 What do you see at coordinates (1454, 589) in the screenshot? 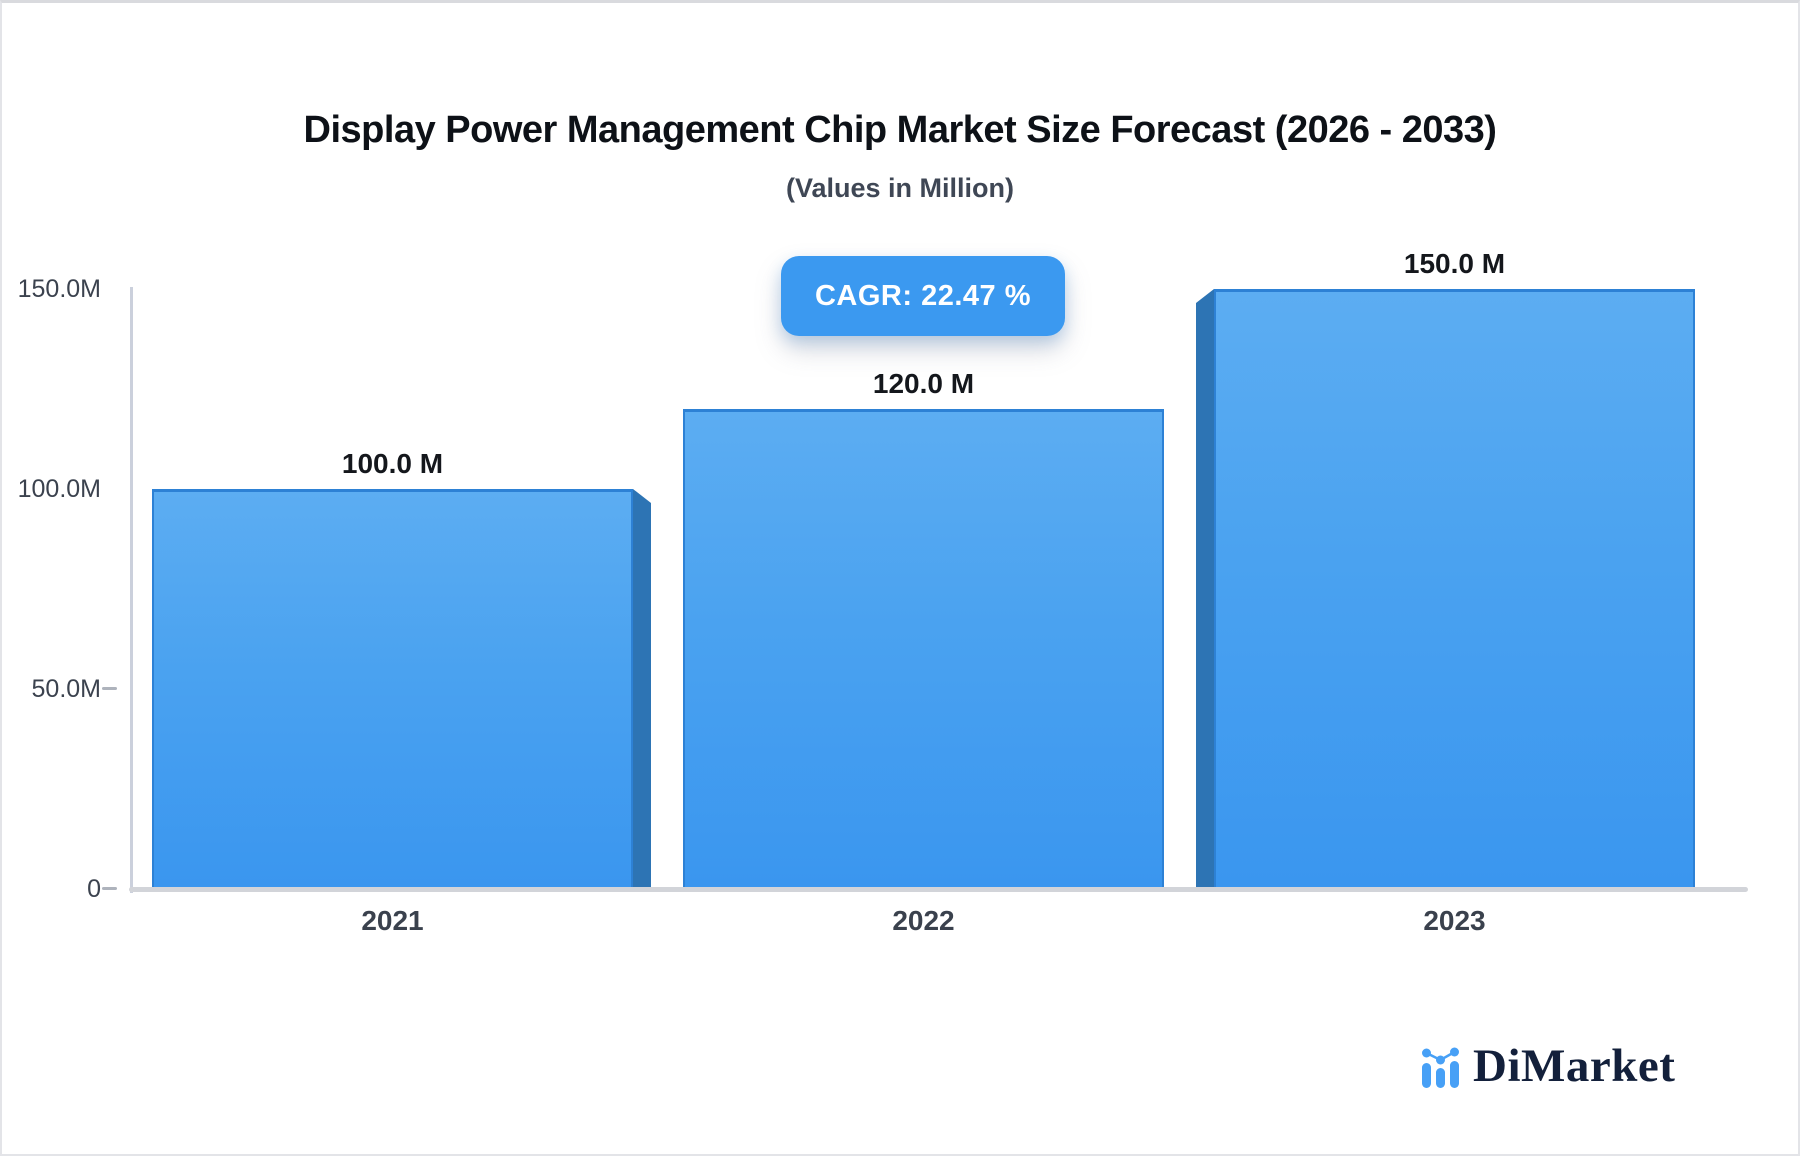
I see `bar-2023` at bounding box center [1454, 589].